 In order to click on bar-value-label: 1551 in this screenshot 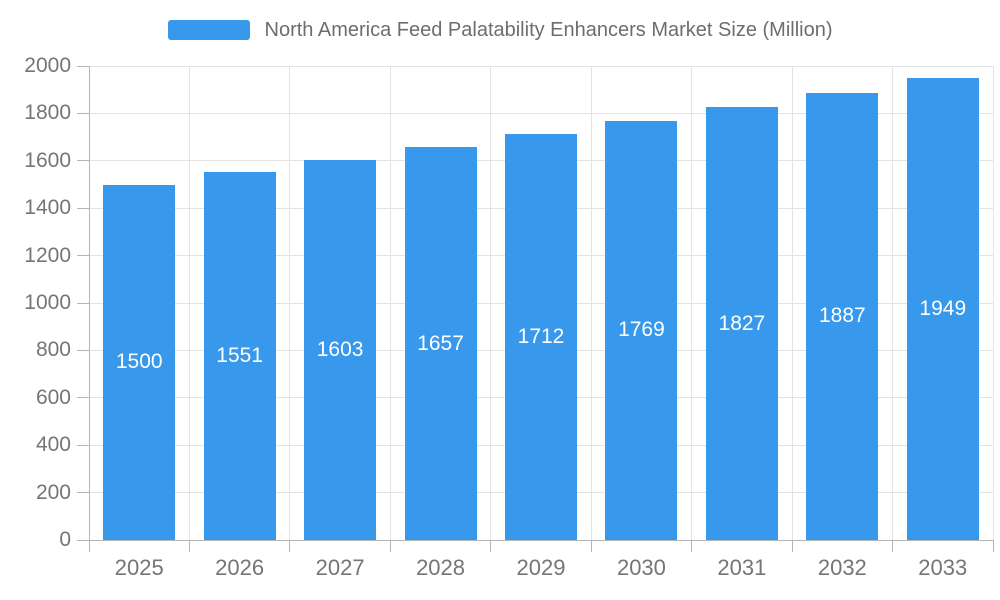, I will do `click(240, 356)`.